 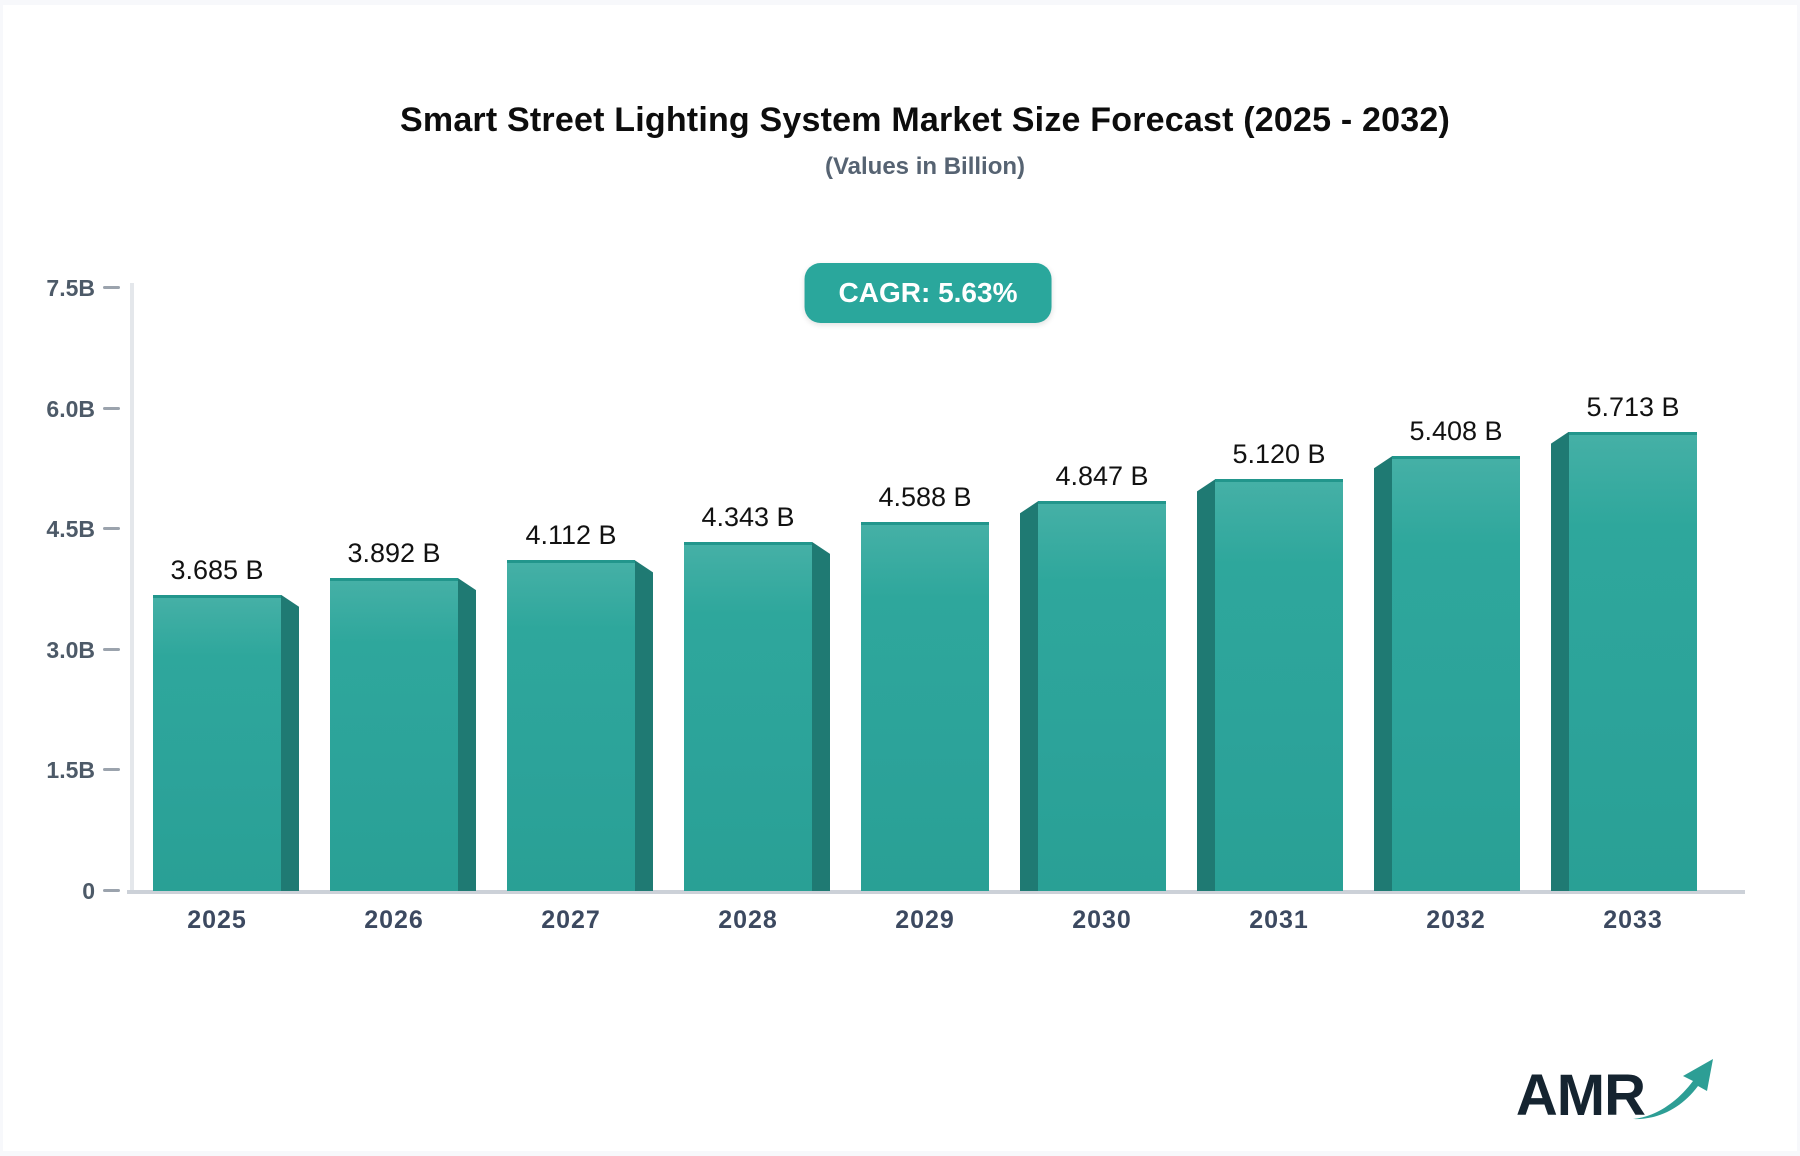 What do you see at coordinates (1633, 406) in the screenshot?
I see `bar-value-label: 5.713 B` at bounding box center [1633, 406].